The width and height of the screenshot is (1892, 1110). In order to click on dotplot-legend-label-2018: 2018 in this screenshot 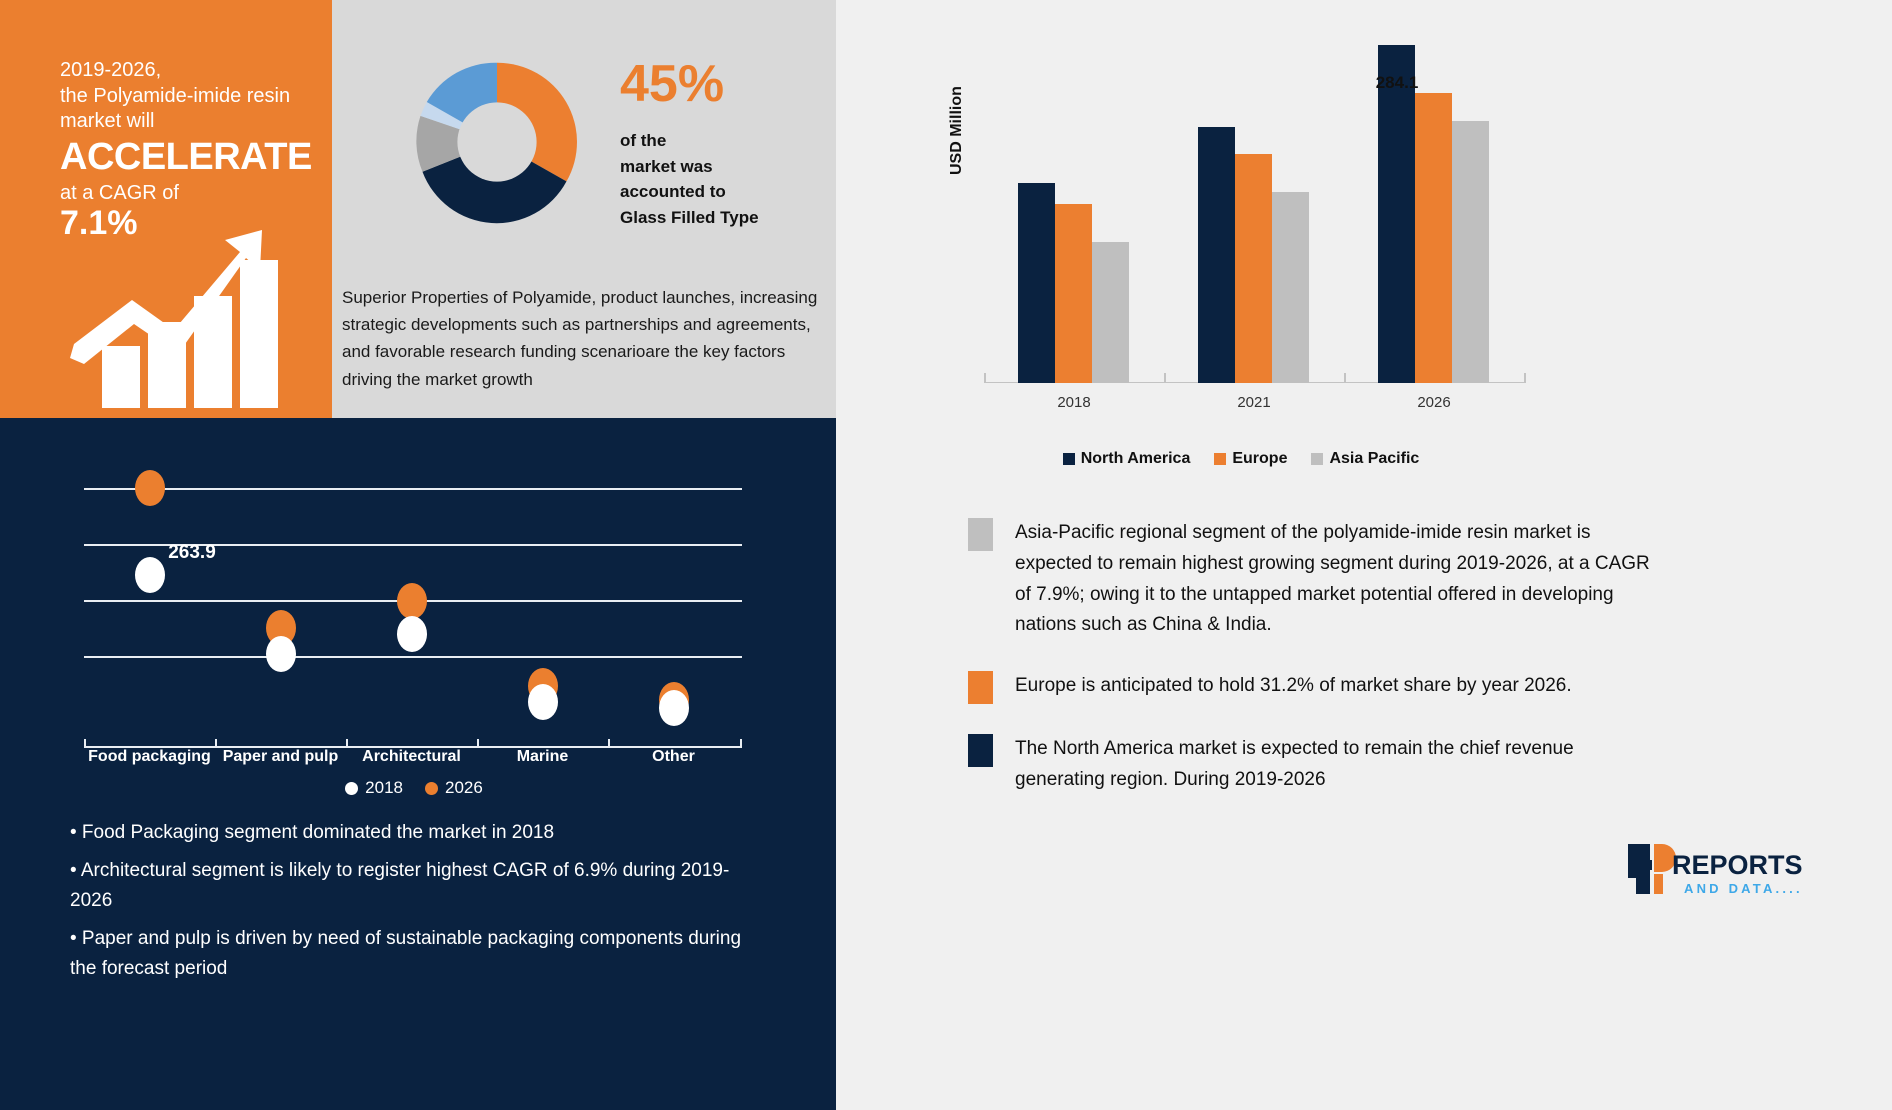, I will do `click(384, 787)`.